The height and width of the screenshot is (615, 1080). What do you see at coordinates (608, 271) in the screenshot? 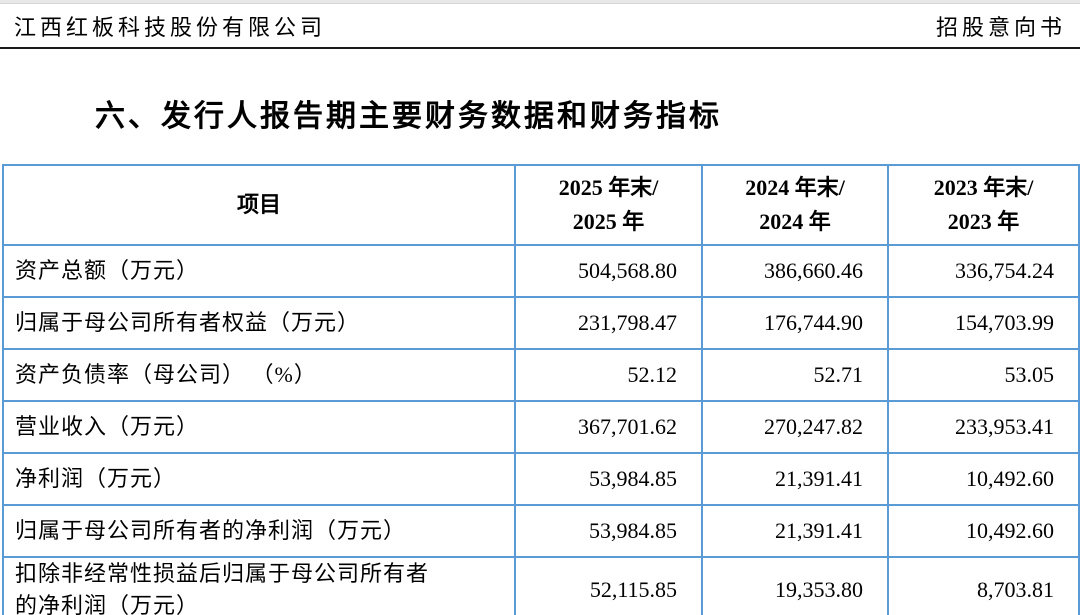
I see `cell-value-2025: 504,568.80` at bounding box center [608, 271].